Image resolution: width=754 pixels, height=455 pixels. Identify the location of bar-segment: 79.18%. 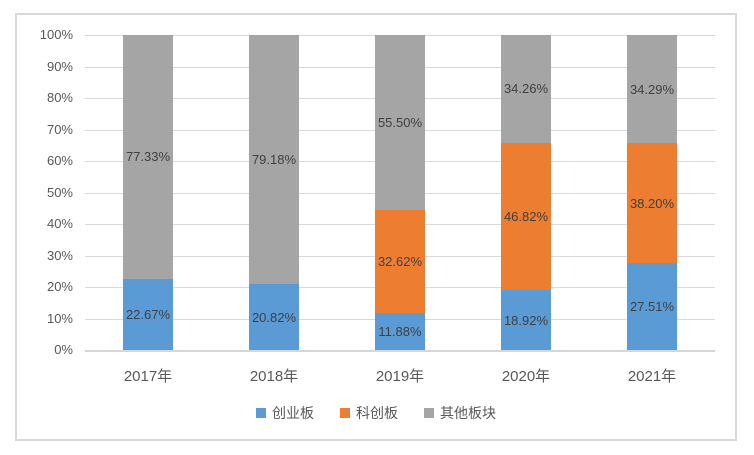
(274, 160).